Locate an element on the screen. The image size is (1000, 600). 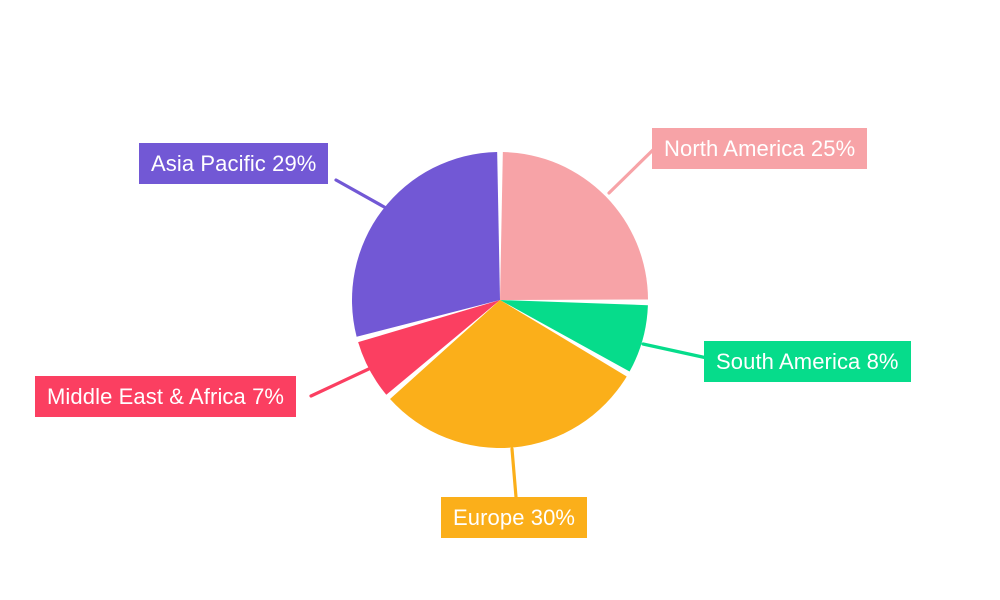
pie-slice-north-america is located at coordinates (574, 226).